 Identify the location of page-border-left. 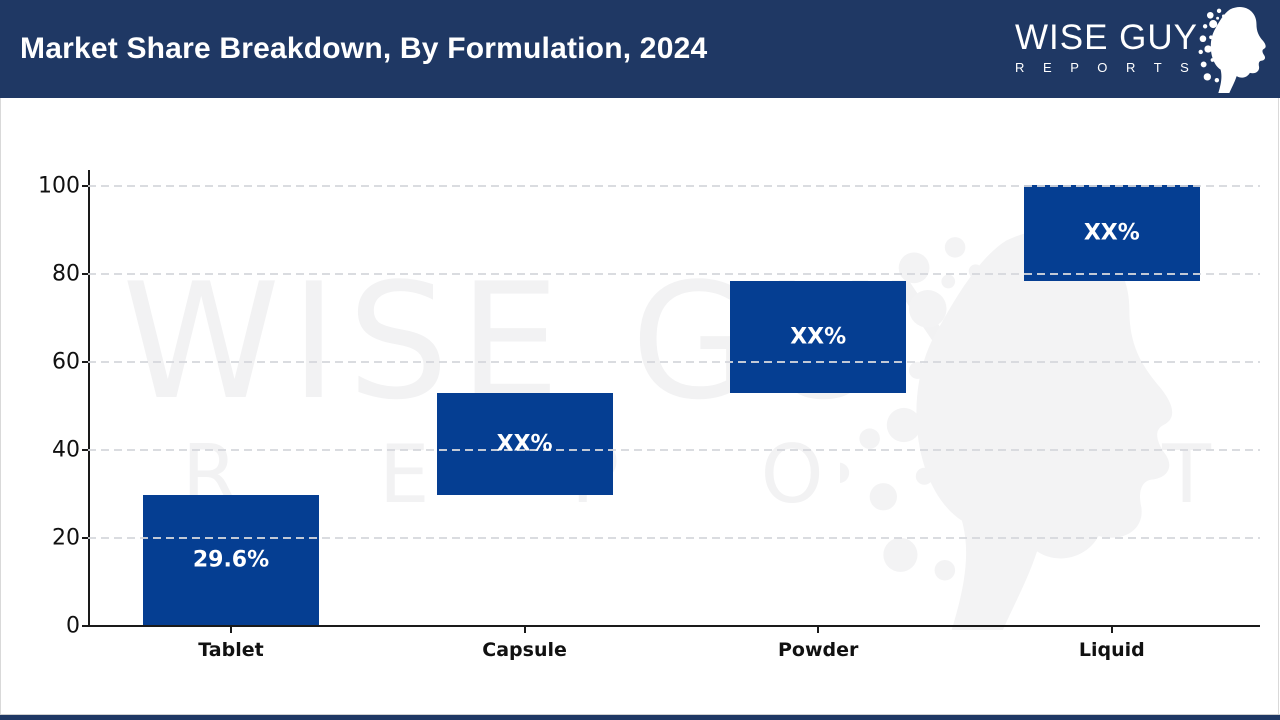
(0, 409).